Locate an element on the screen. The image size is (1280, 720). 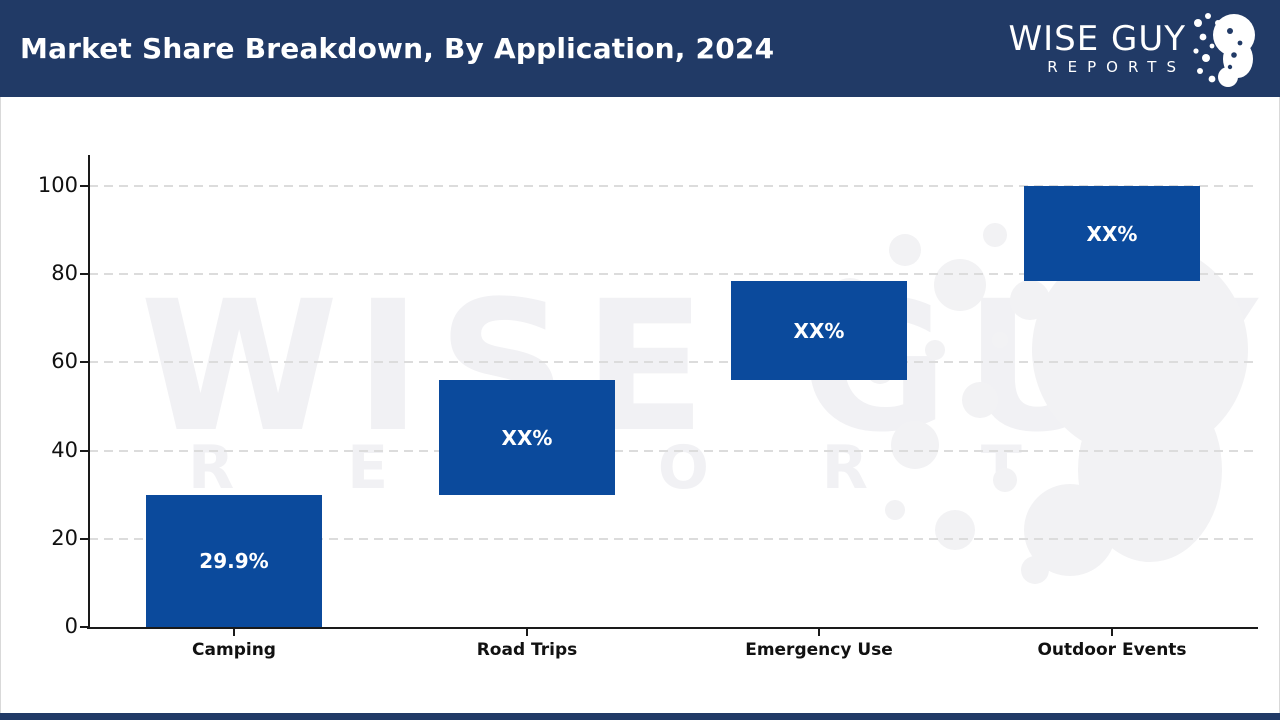
x-category-label-3: Outdoor Events is located at coordinates (1112, 650).